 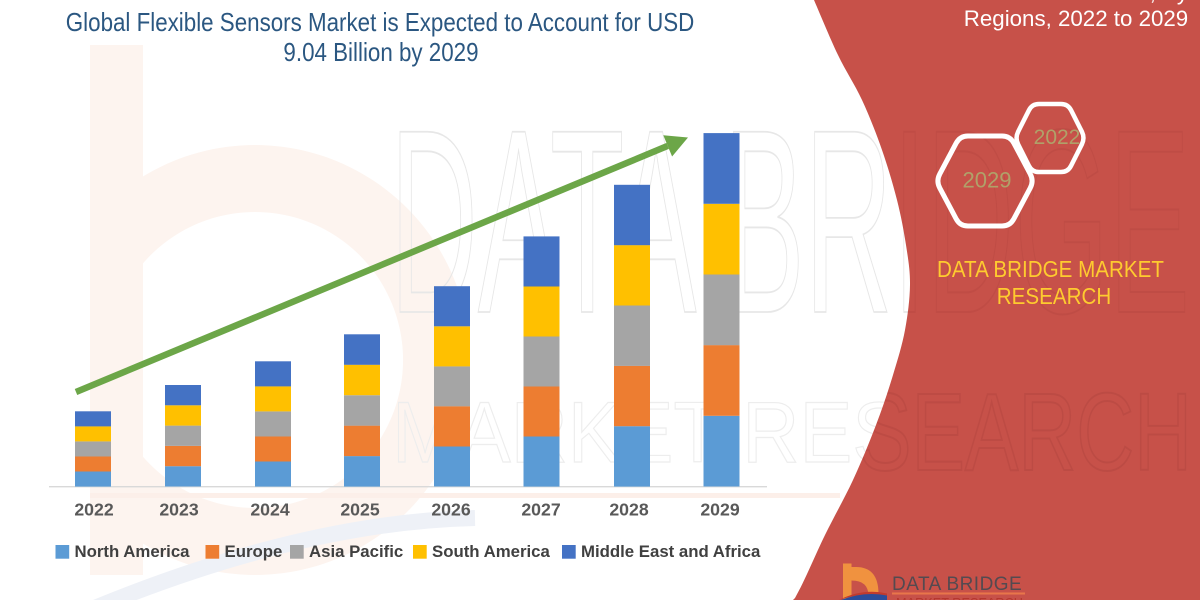 I want to click on svg-text: DATA BRIDGE MARKET, so click(x=1050, y=269).